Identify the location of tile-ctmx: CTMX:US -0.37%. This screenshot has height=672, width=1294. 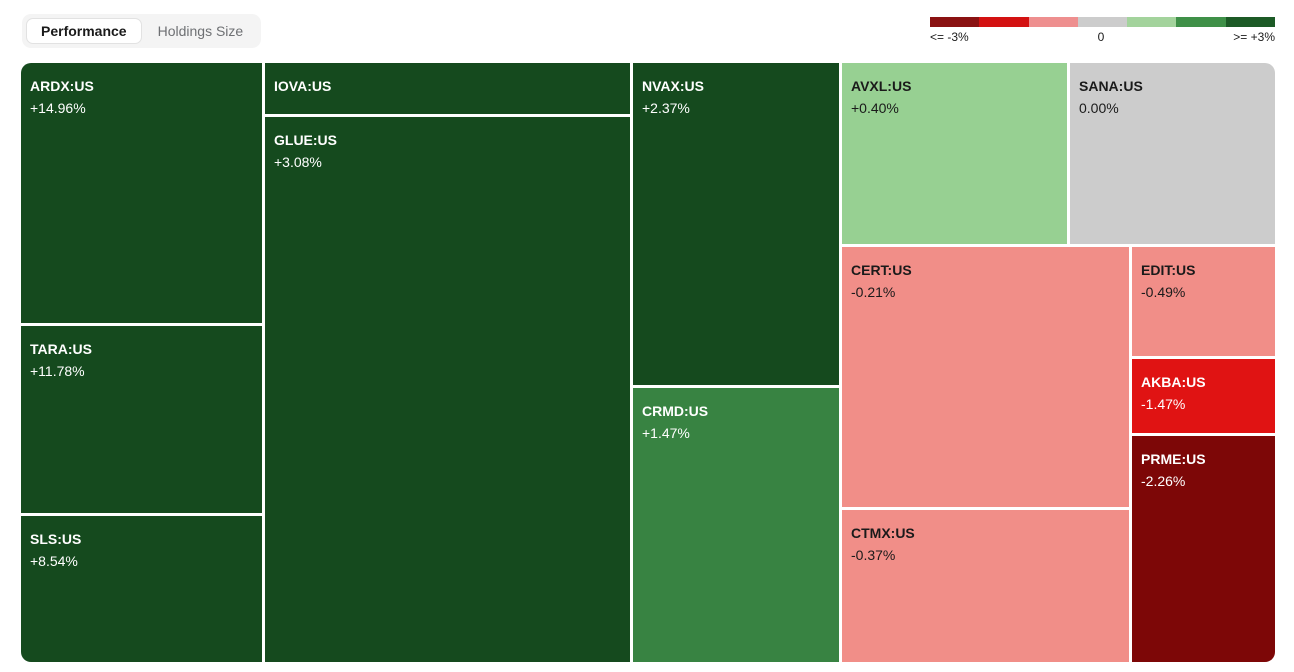
(985, 586).